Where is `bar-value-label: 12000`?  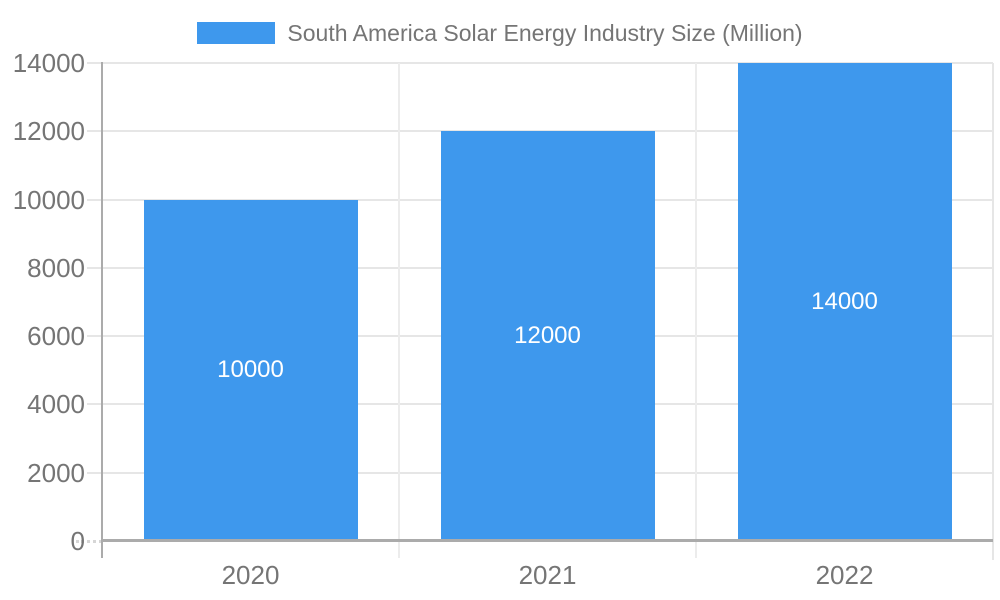 bar-value-label: 12000 is located at coordinates (547, 336).